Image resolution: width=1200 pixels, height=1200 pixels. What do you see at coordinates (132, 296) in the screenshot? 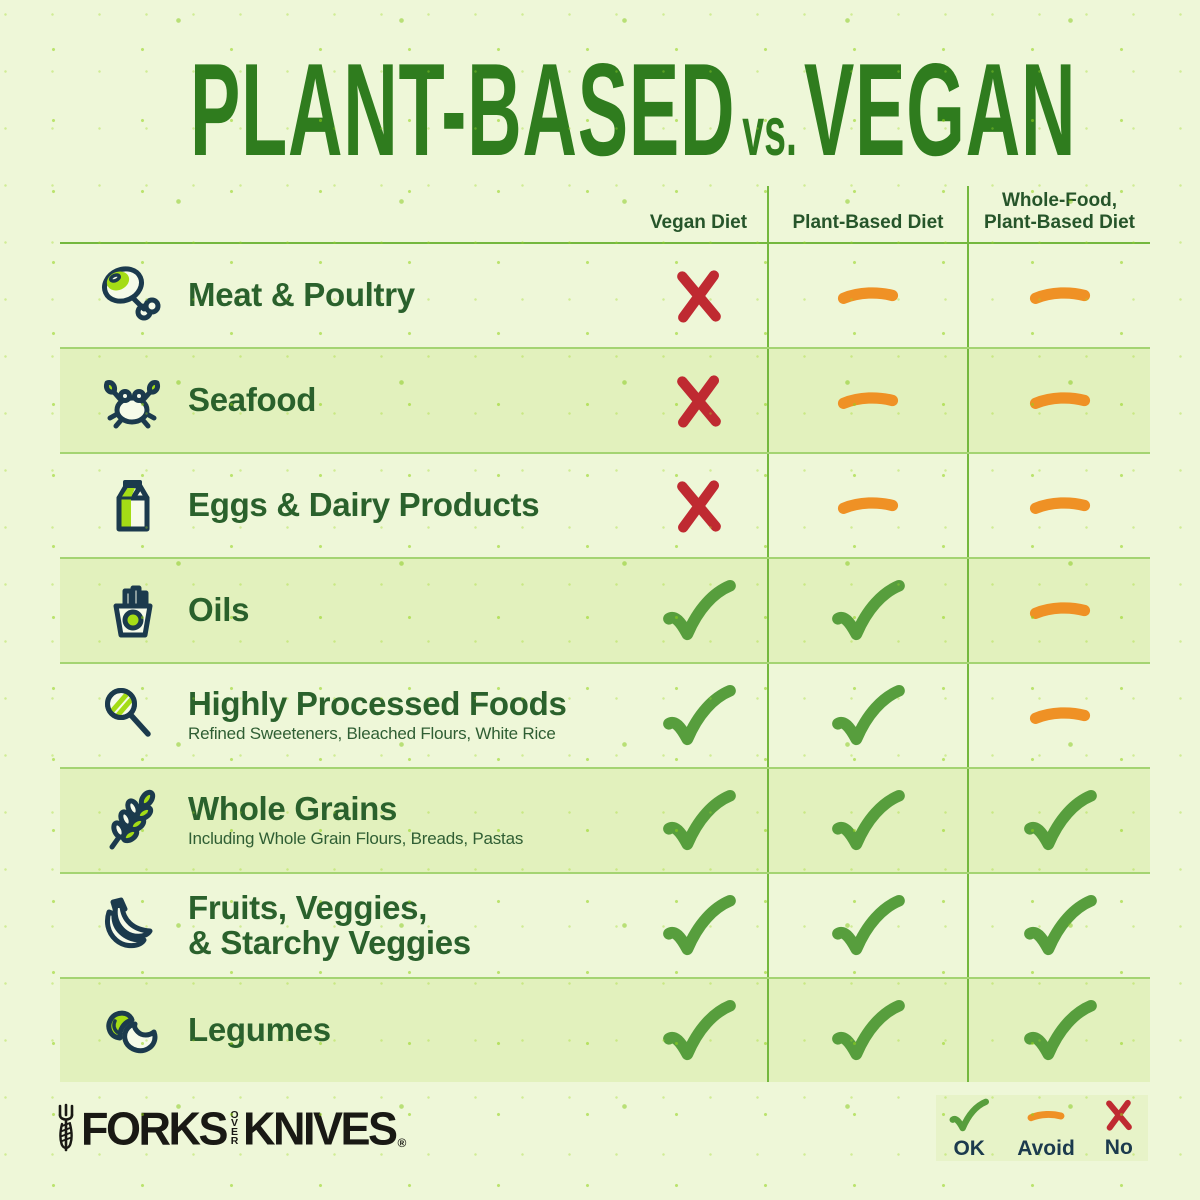
I see `meat-icon` at bounding box center [132, 296].